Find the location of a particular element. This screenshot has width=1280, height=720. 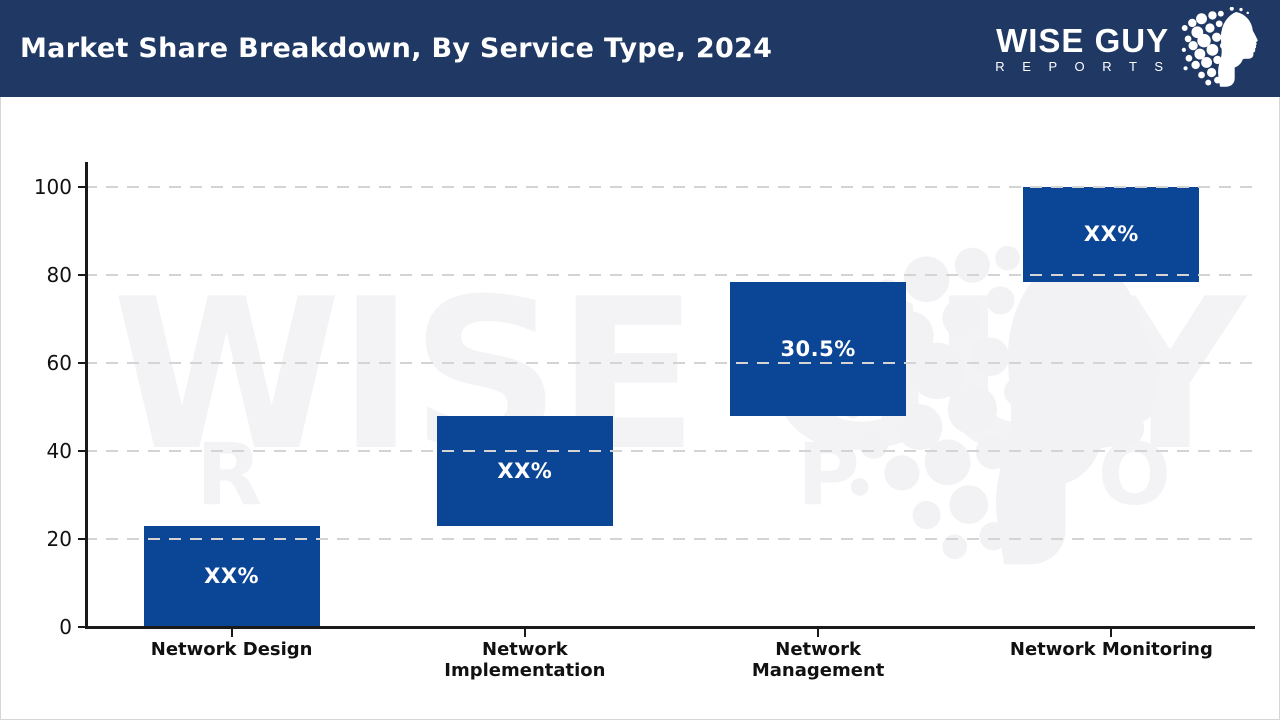

gridline-y60 is located at coordinates (671, 363).